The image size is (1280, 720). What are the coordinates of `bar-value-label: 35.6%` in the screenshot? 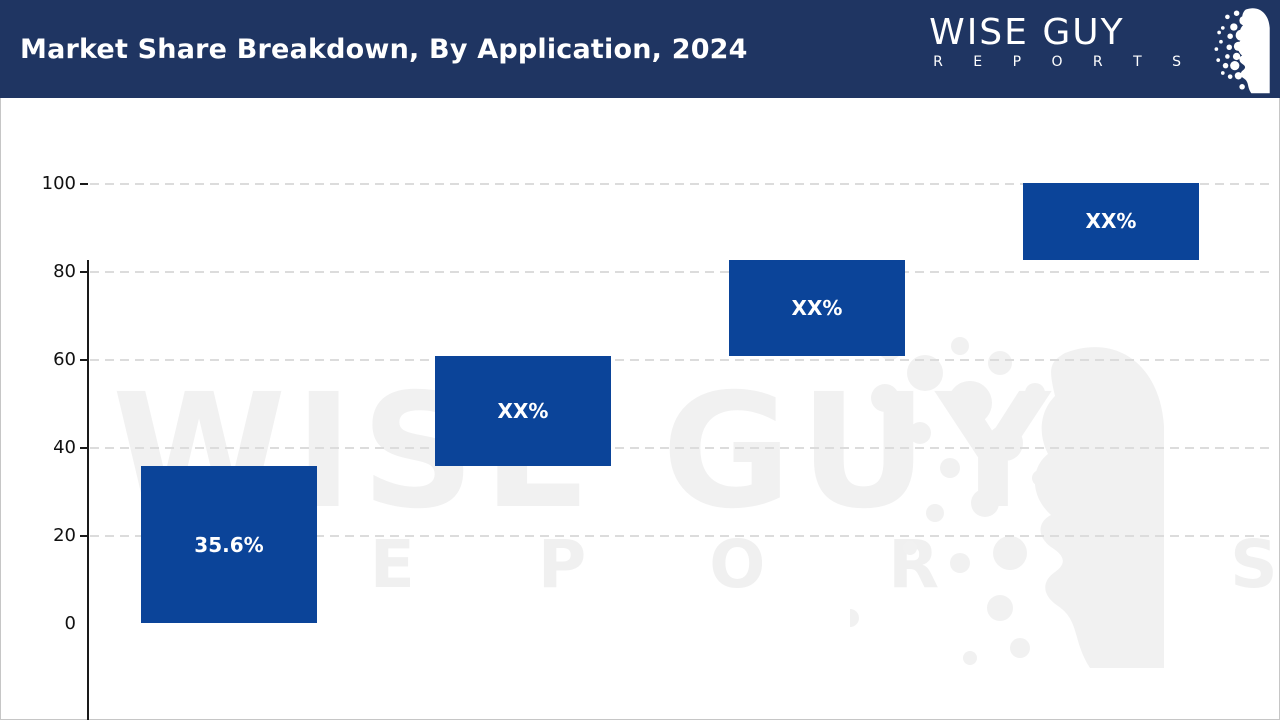 It's located at (229, 544).